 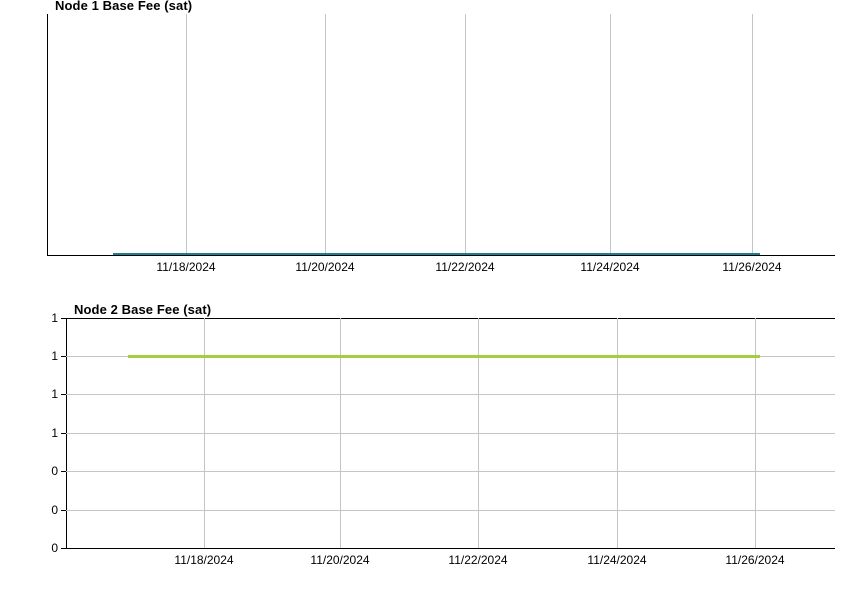 I want to click on series-line-node1, so click(x=436, y=254).